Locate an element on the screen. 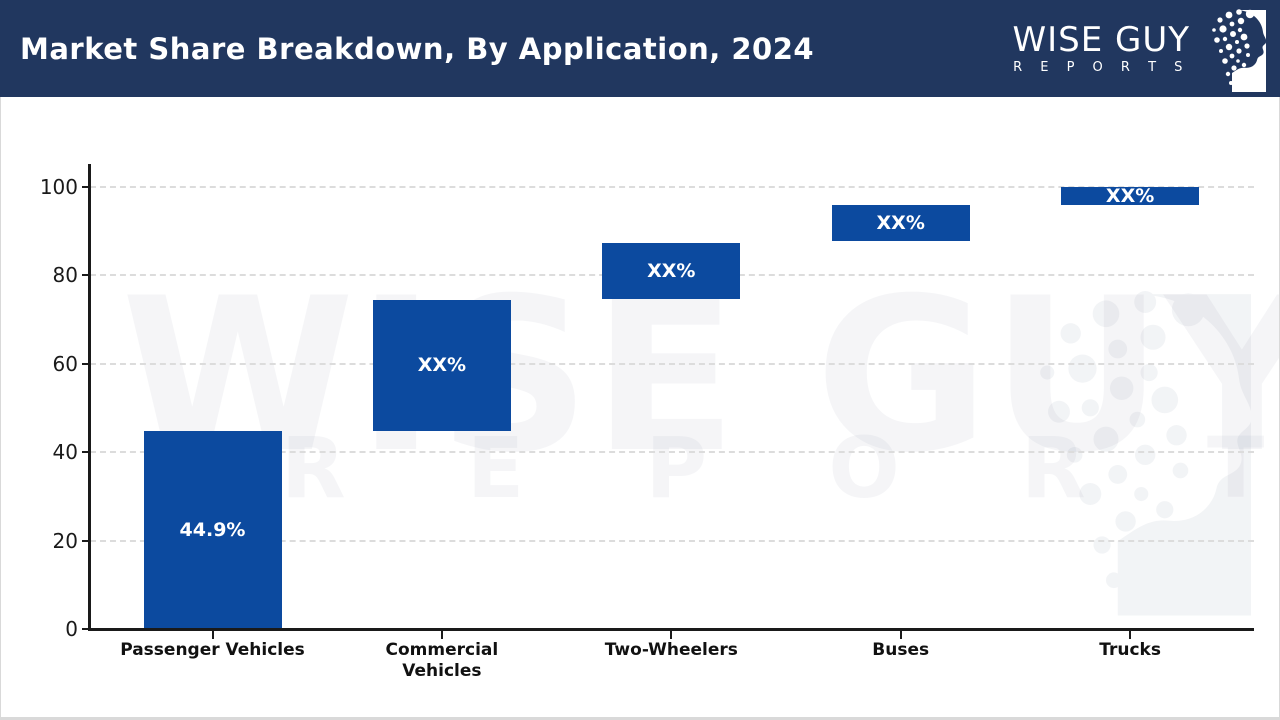 The width and height of the screenshot is (1280, 720). head-profile-logo-icon is located at coordinates (1239, 50).